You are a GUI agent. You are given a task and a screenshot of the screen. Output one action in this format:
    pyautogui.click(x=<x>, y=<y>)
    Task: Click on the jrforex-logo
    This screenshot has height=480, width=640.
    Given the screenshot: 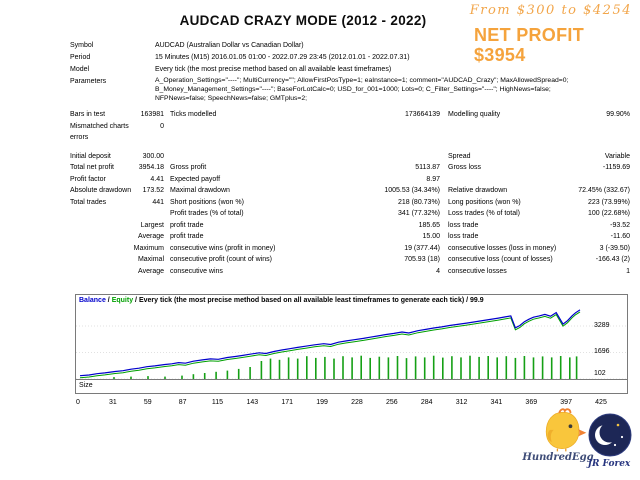 What is the action you would take?
    pyautogui.click(x=610, y=435)
    